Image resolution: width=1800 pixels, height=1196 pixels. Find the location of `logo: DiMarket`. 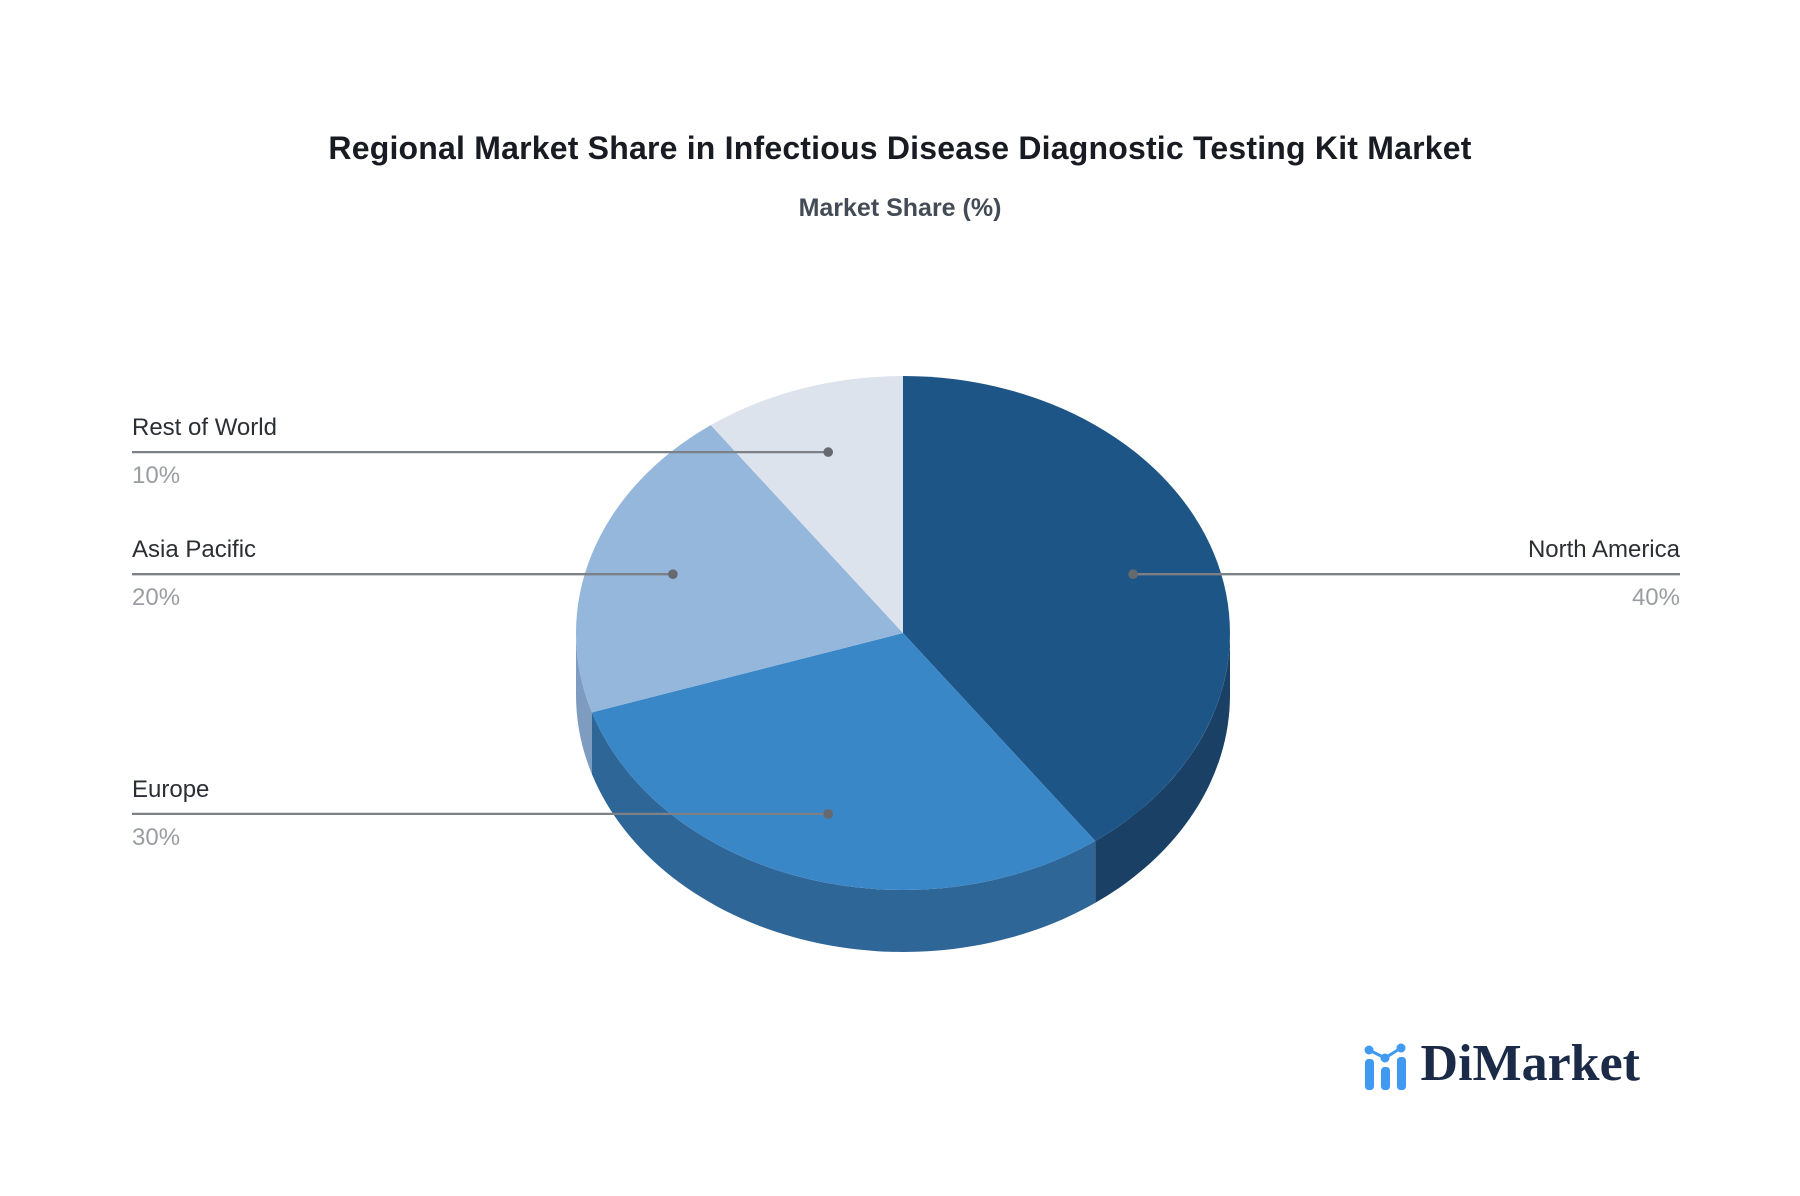

logo: DiMarket is located at coordinates (1501, 1064).